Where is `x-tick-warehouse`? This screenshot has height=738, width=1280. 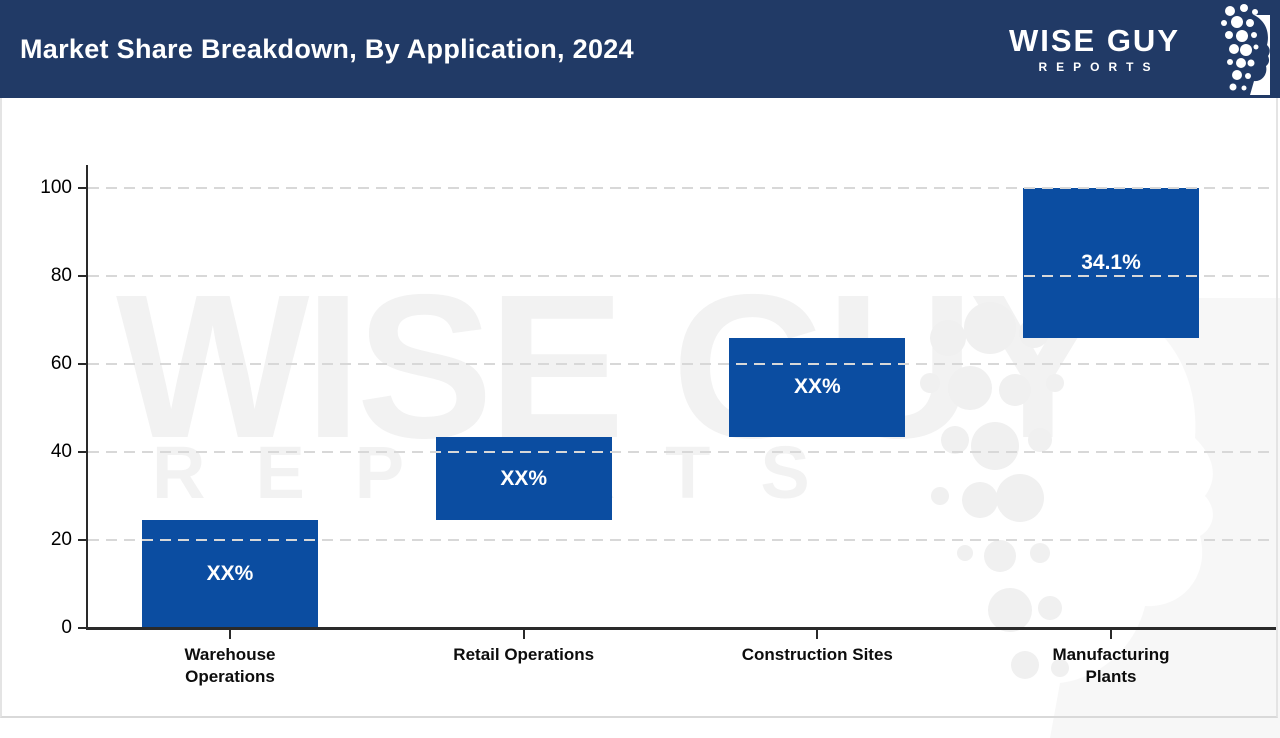 x-tick-warehouse is located at coordinates (230, 634).